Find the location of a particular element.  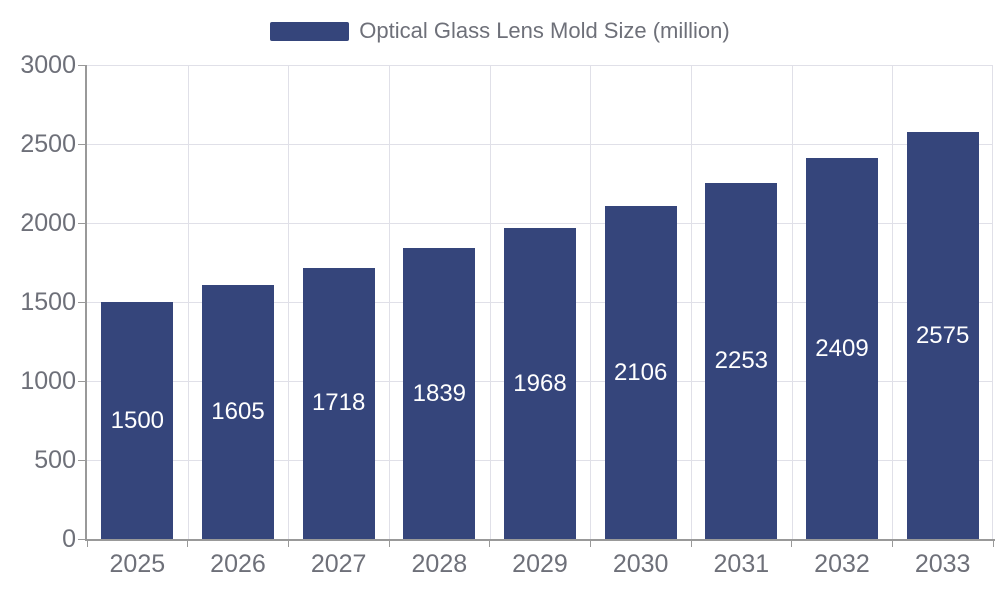

bar-value-label: 1605 is located at coordinates (238, 412).